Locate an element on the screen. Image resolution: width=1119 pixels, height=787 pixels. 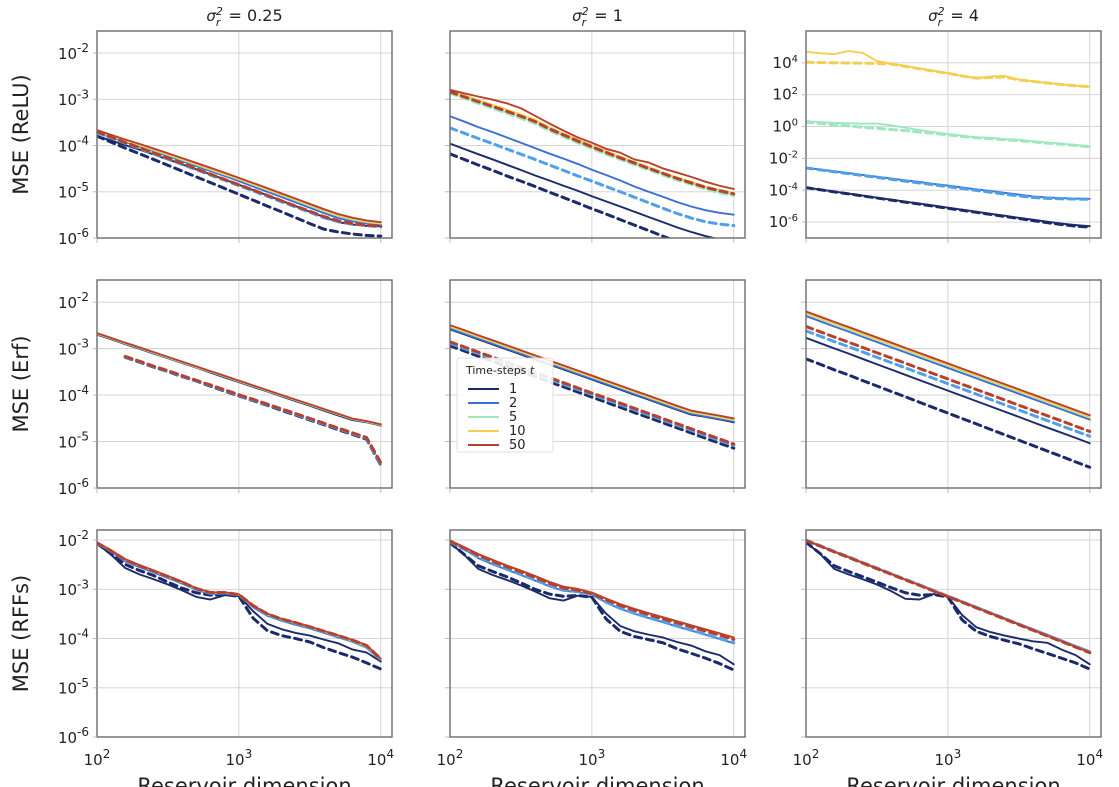
legend-box is located at coordinates (505, 405).